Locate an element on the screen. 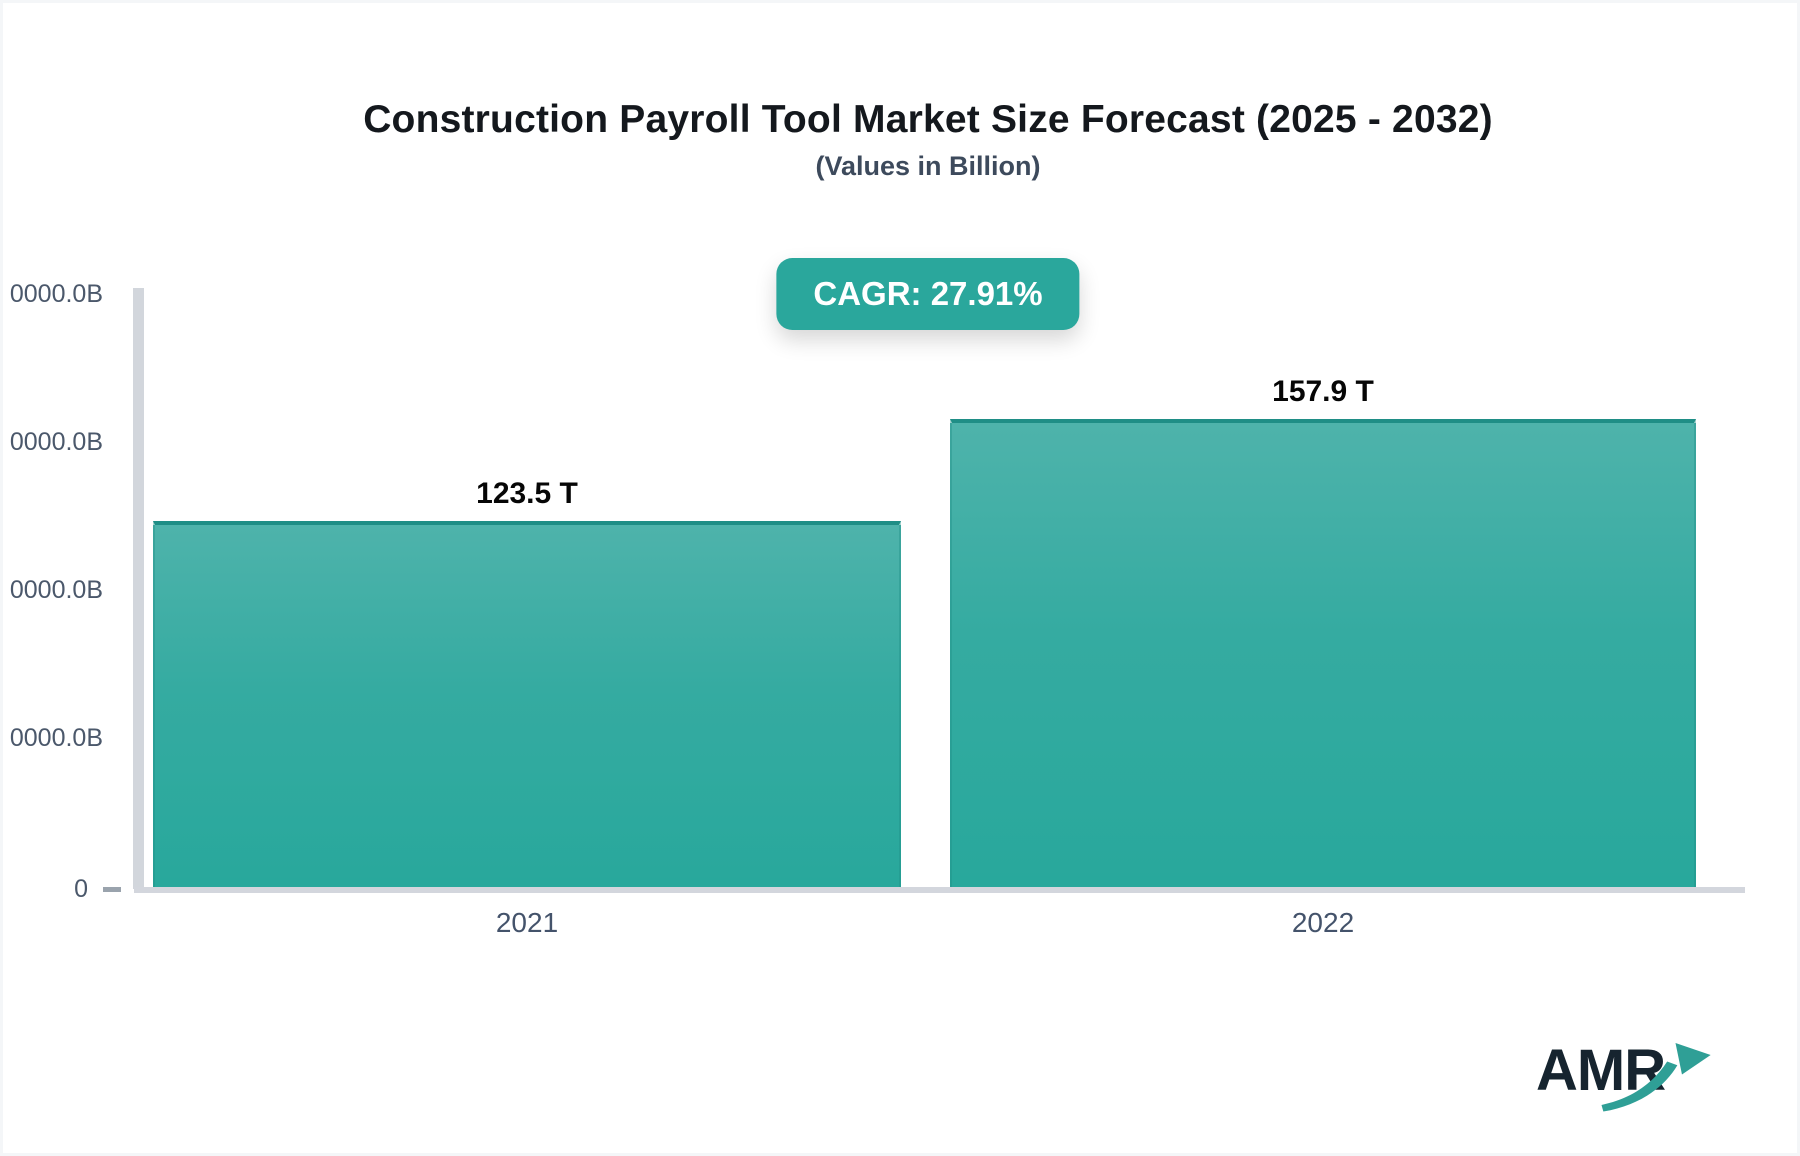 This screenshot has width=1800, height=1156. amr-logo: AMR is located at coordinates (1631, 1092).